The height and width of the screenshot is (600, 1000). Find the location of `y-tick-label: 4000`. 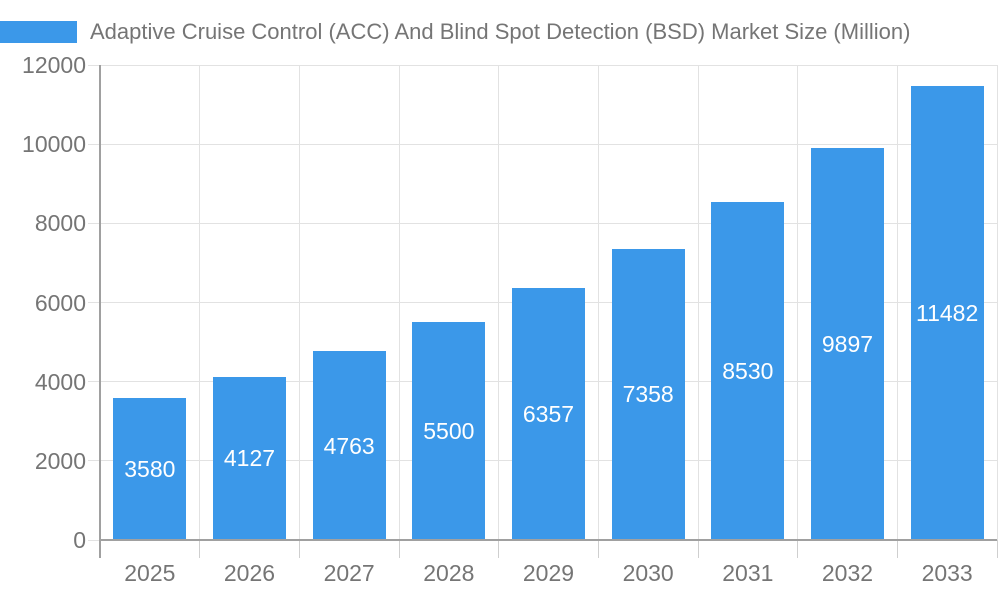

y-tick-label: 4000 is located at coordinates (60, 381).